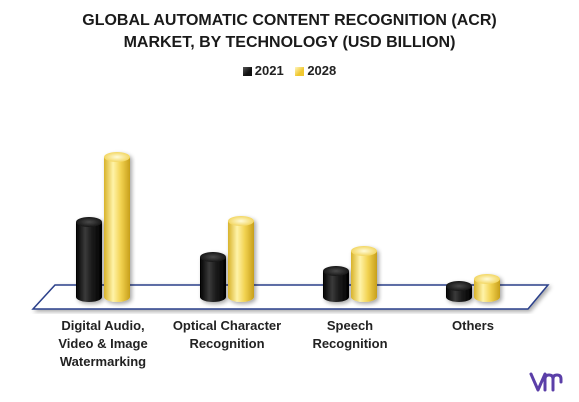 This screenshot has height=402, width=579. I want to click on legend-label-2021: 2021, so click(269, 70).